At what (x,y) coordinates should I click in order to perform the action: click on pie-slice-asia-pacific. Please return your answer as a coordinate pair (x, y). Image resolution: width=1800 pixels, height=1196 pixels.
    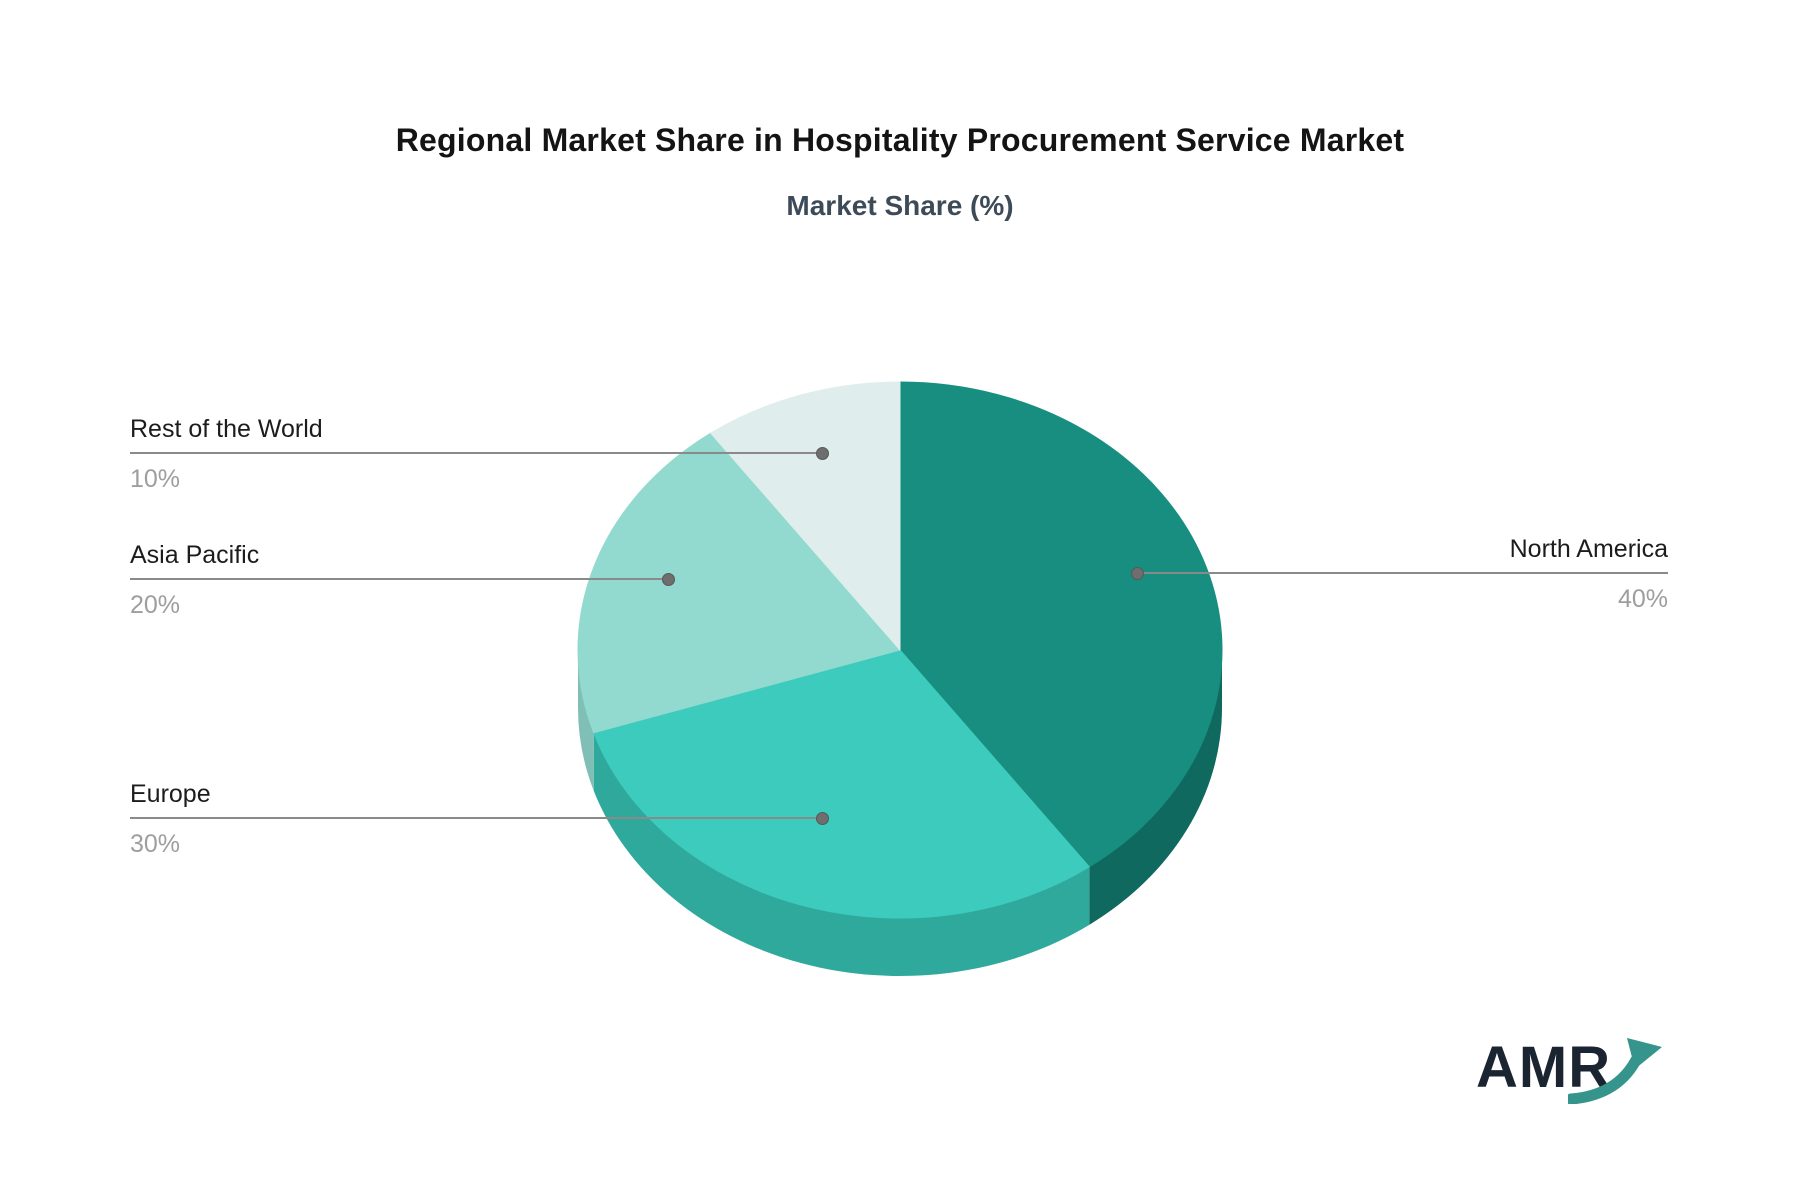
    Looking at the image, I should click on (739, 583).